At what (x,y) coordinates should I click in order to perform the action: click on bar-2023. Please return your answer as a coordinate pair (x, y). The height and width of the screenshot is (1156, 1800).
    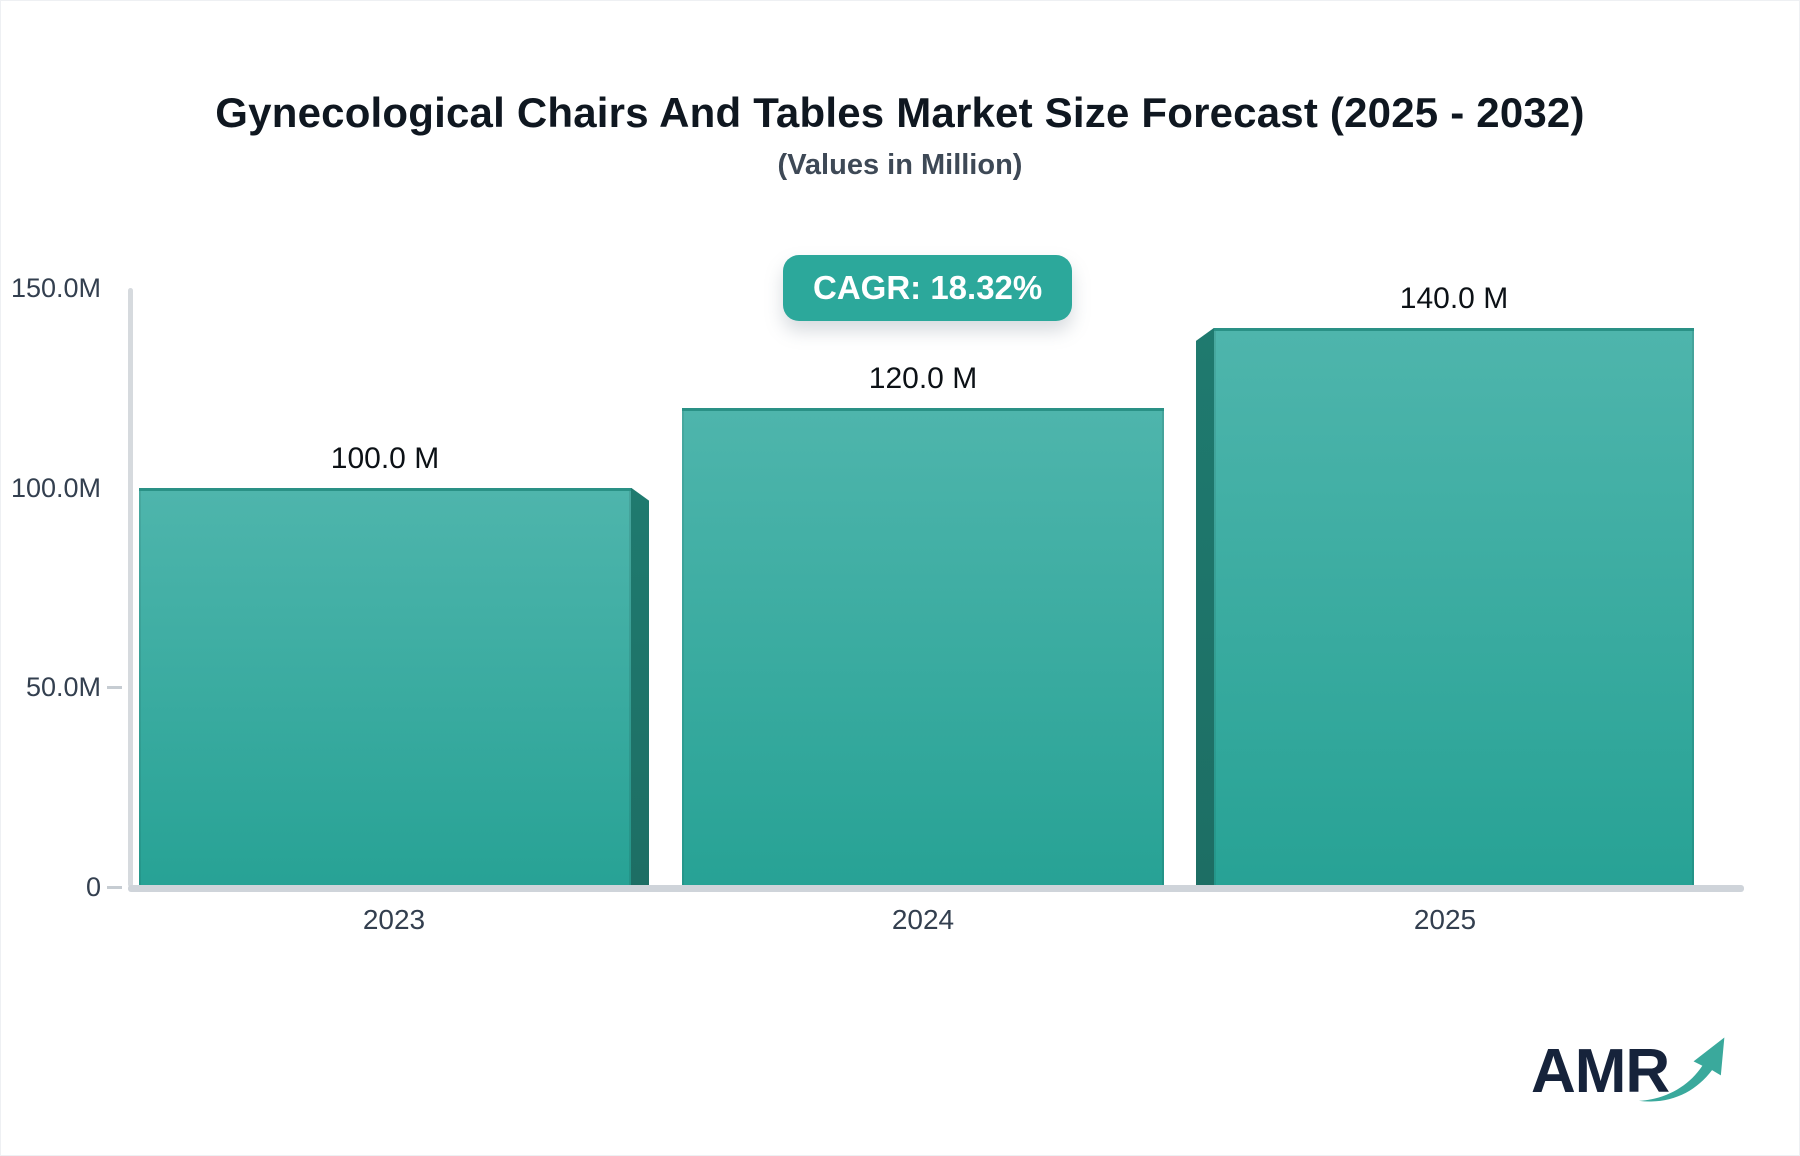
    Looking at the image, I should click on (385, 687).